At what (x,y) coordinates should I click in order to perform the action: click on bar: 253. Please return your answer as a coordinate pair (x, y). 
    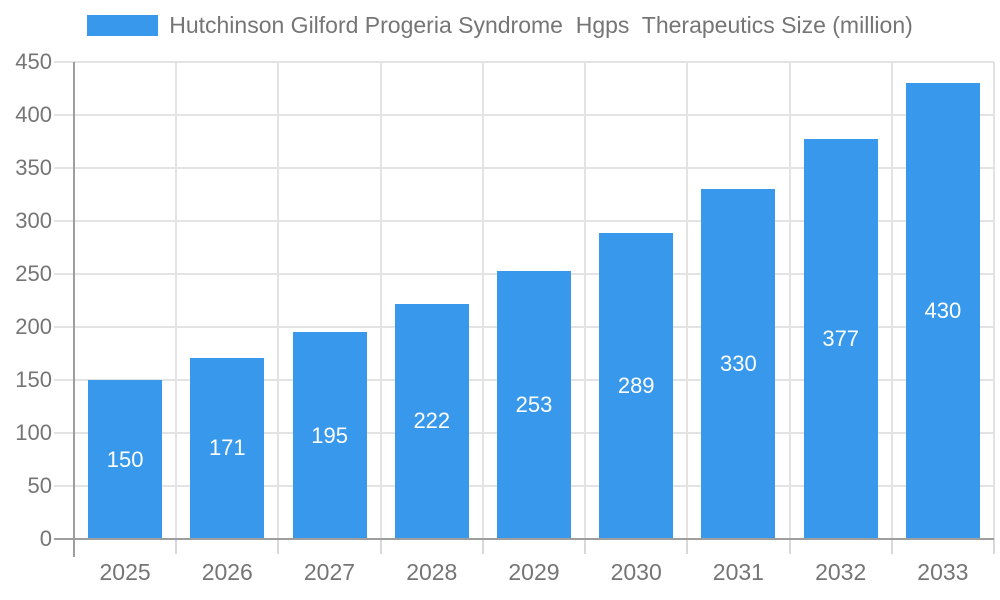
    Looking at the image, I should click on (534, 404).